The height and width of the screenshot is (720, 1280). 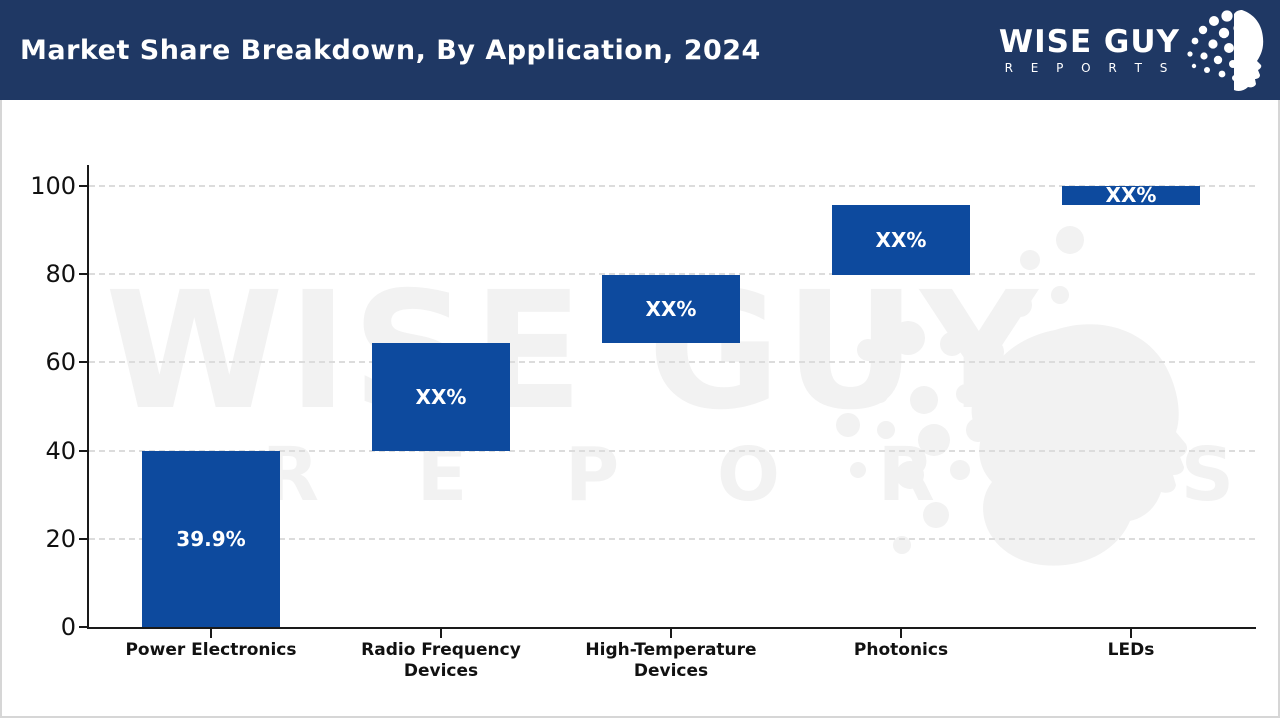 I want to click on bar-leds, so click(x=1131, y=195).